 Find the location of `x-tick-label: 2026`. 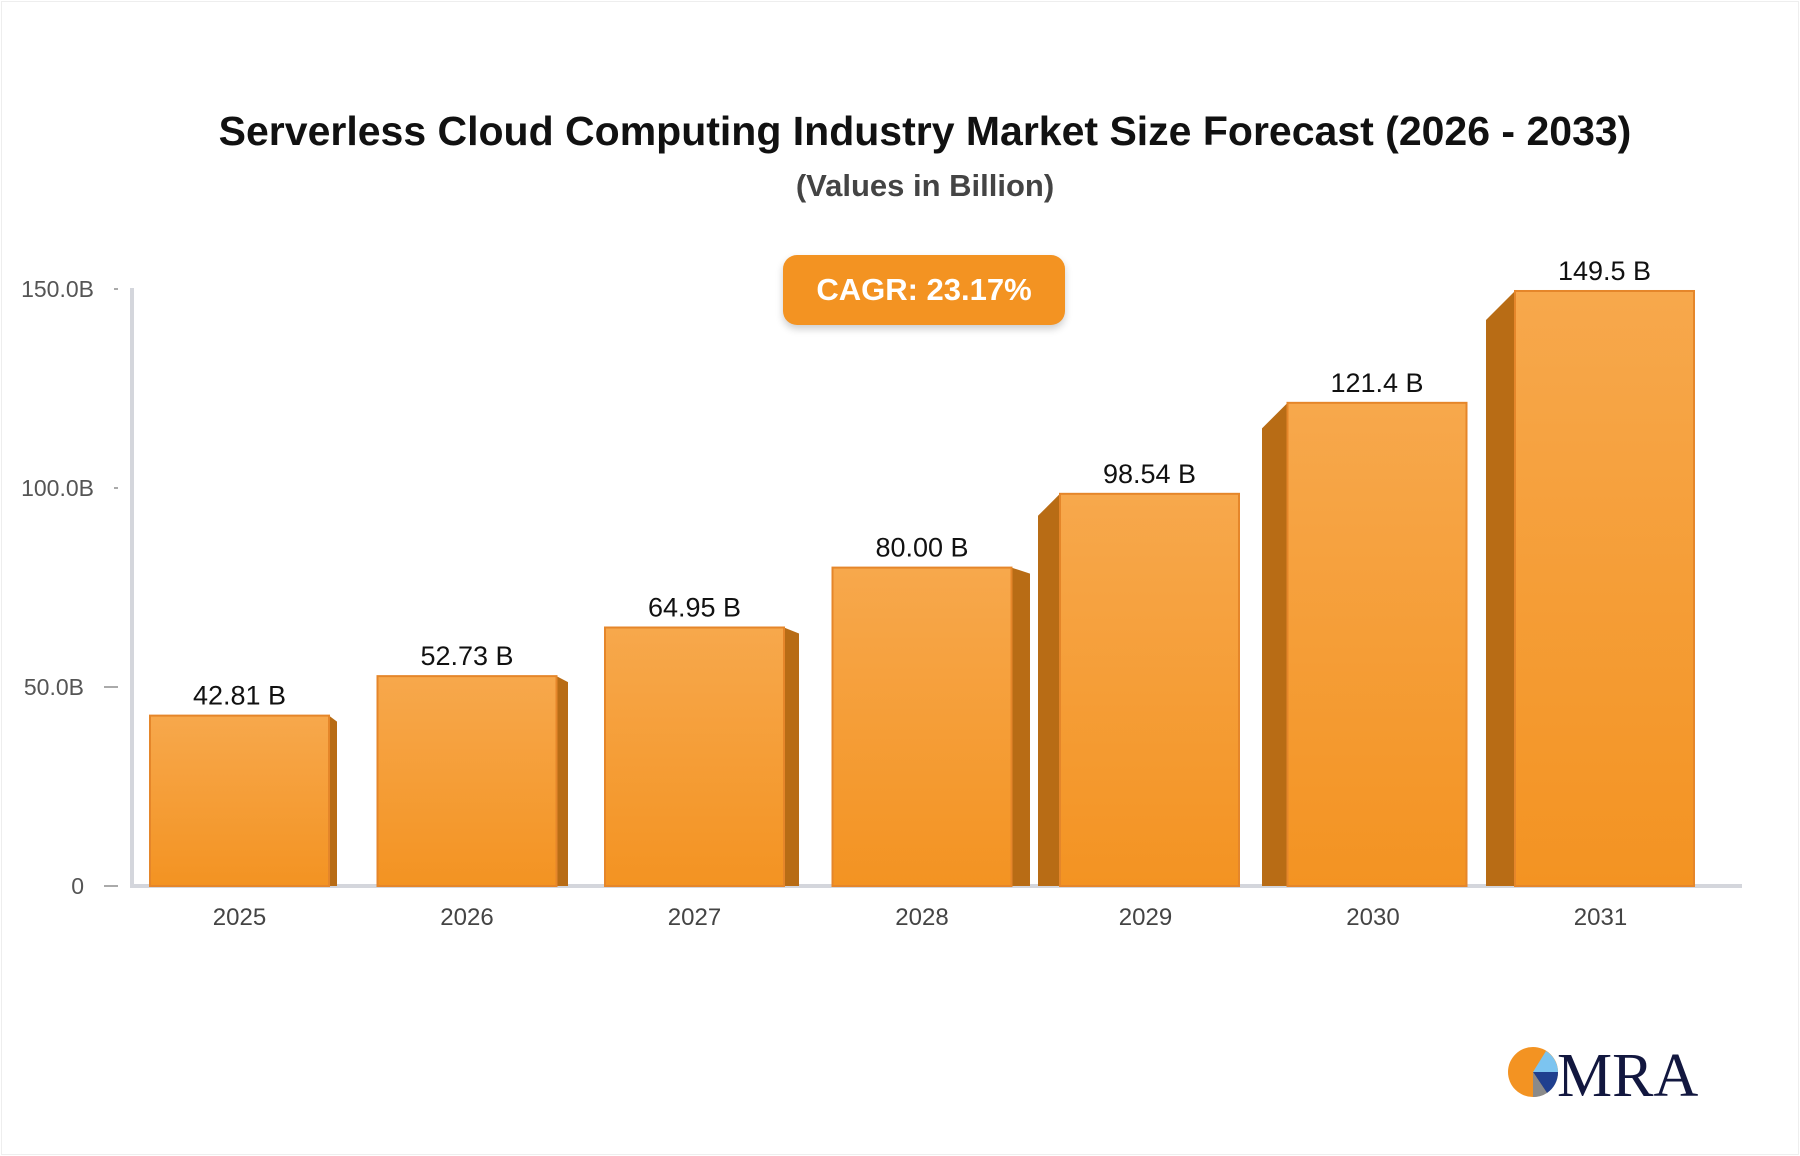

x-tick-label: 2026 is located at coordinates (466, 917).